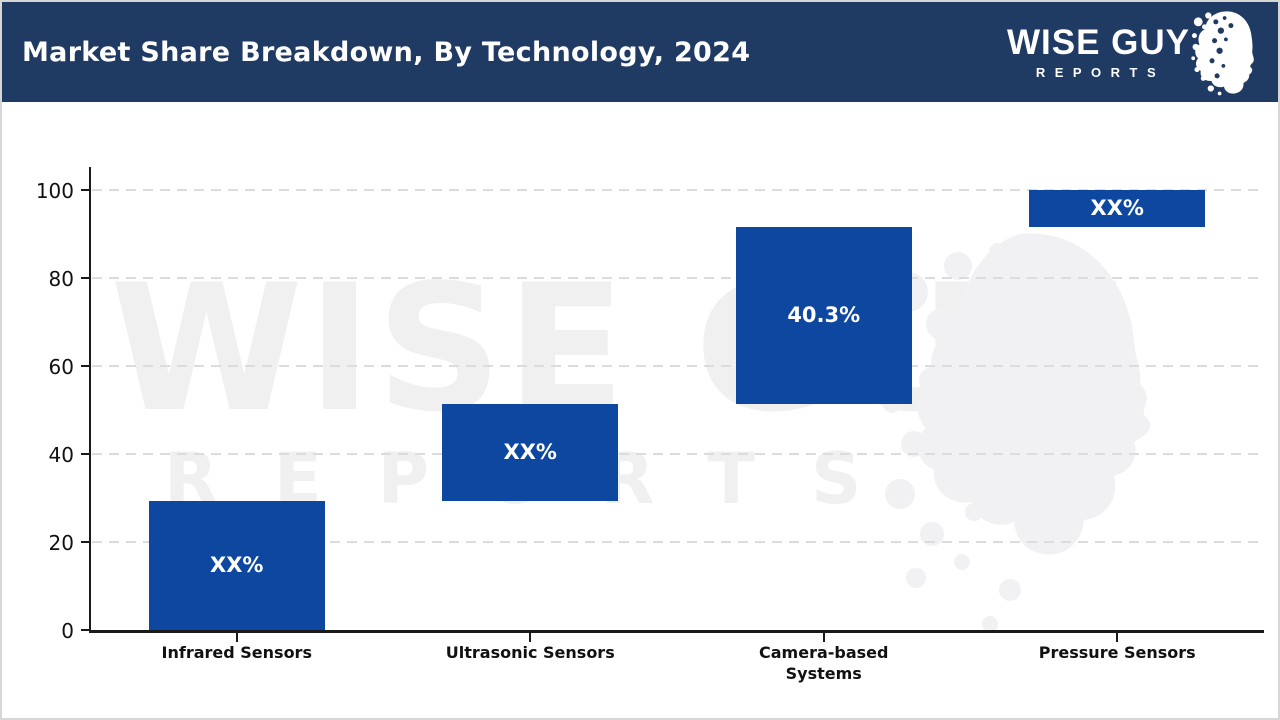 This screenshot has width=1280, height=720. I want to click on y-tick-label-0: 0, so click(67, 631).